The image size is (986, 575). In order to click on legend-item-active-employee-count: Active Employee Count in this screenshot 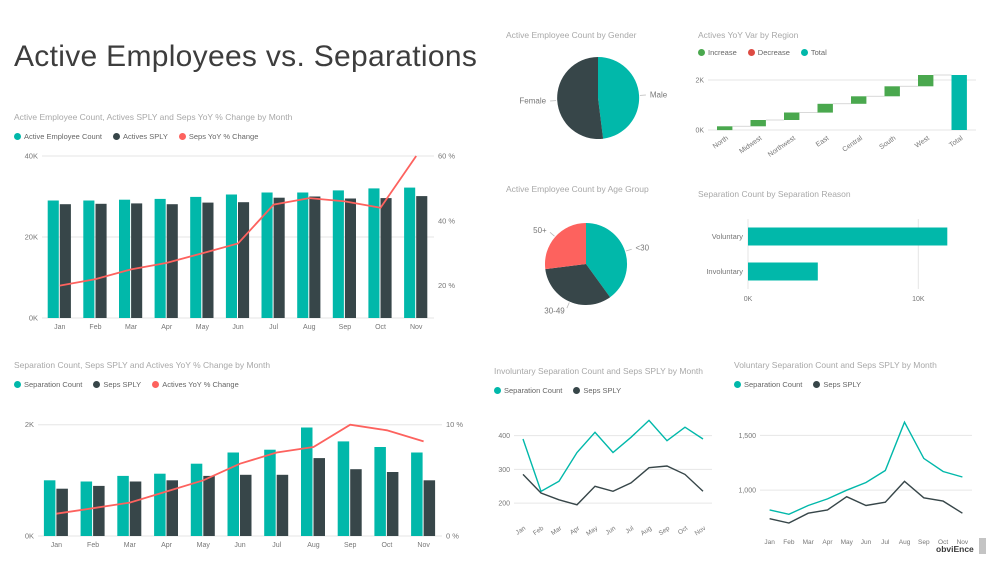, I will do `click(58, 136)`.